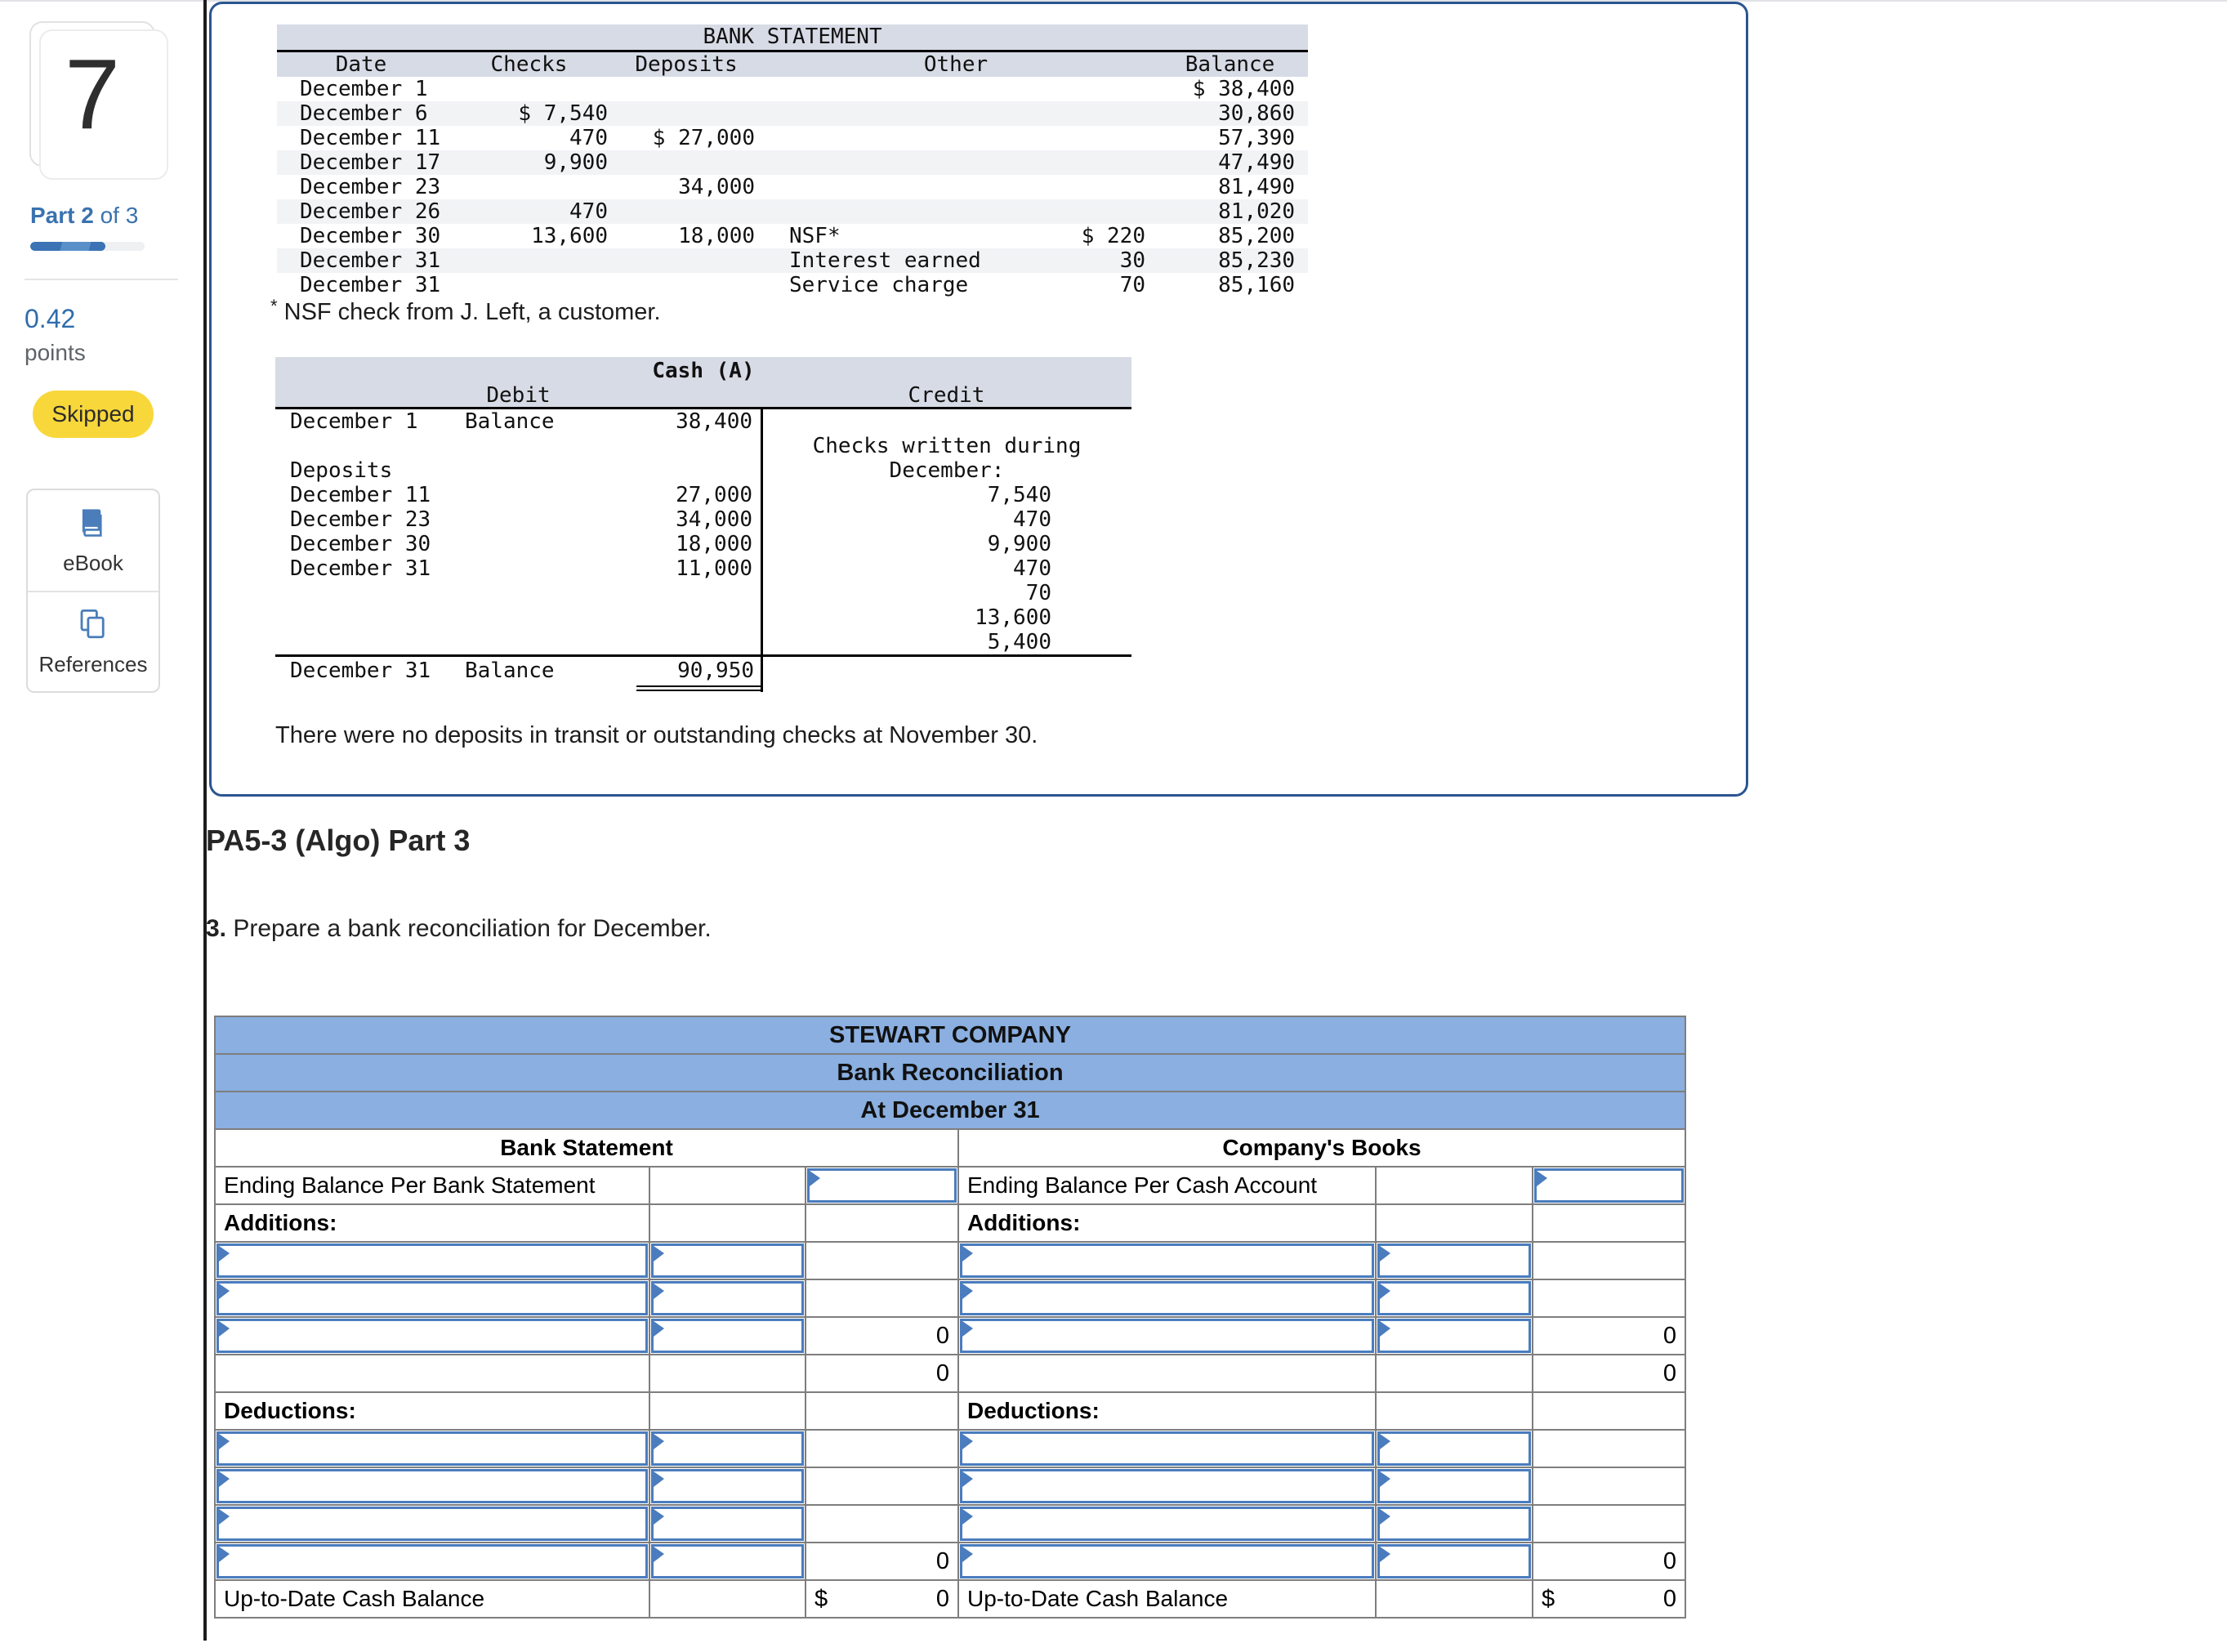  What do you see at coordinates (1609, 1185) in the screenshot?
I see `right-ending-balance-input` at bounding box center [1609, 1185].